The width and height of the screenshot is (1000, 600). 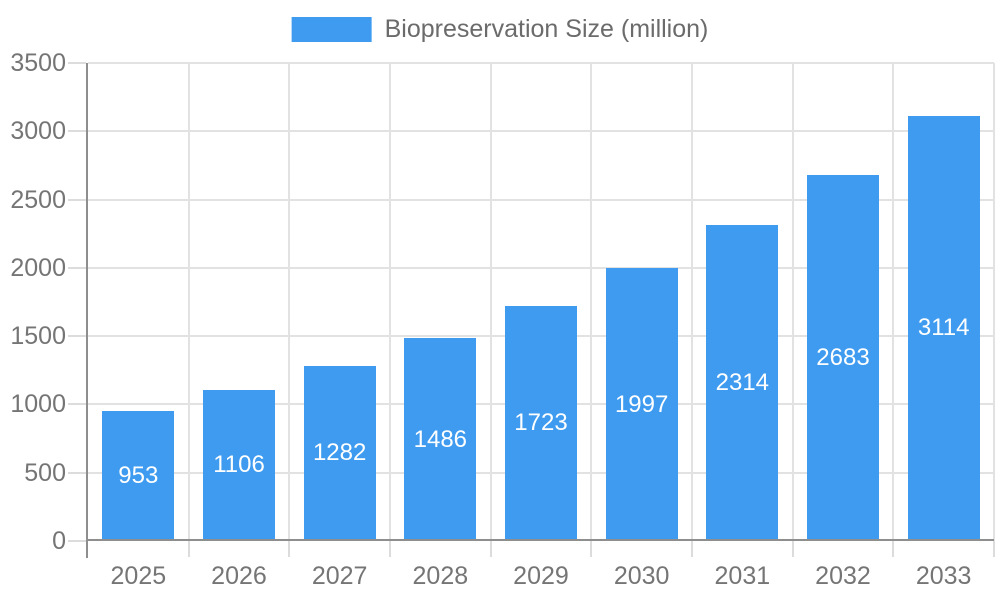 What do you see at coordinates (843, 576) in the screenshot?
I see `x-tick-label: 2032` at bounding box center [843, 576].